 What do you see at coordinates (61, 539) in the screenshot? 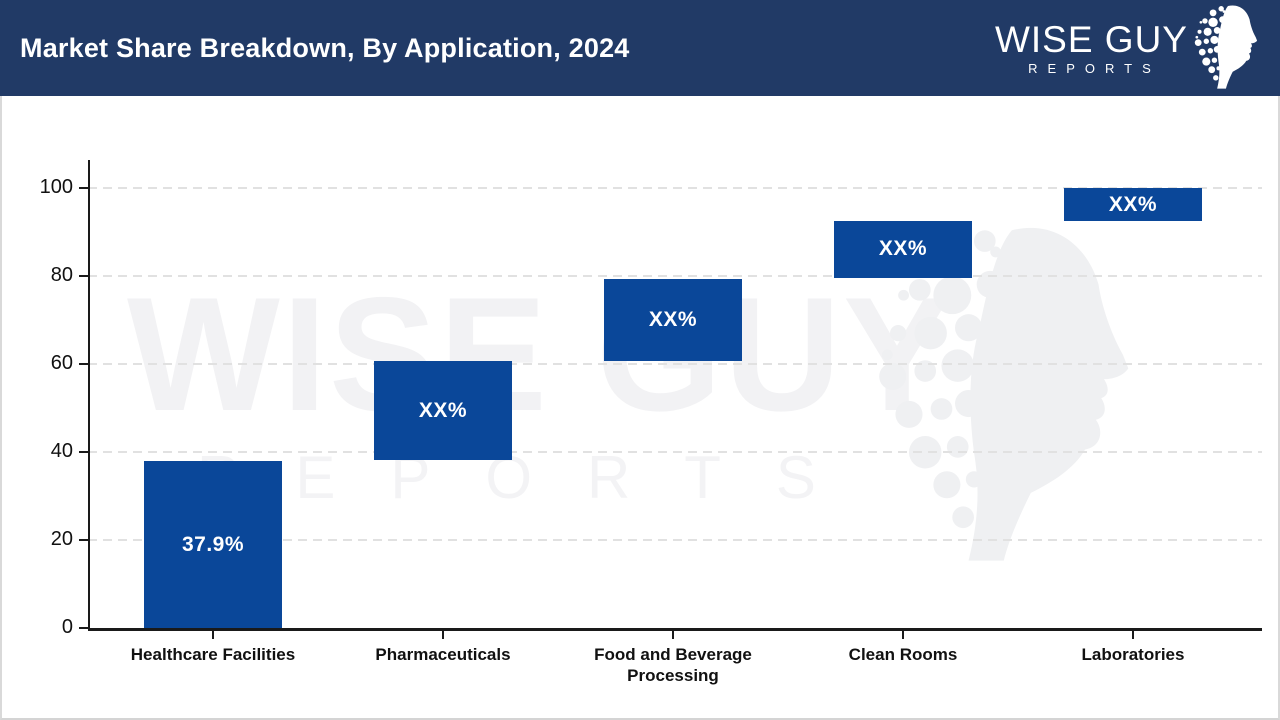
I see `y-tick-label: 20` at bounding box center [61, 539].